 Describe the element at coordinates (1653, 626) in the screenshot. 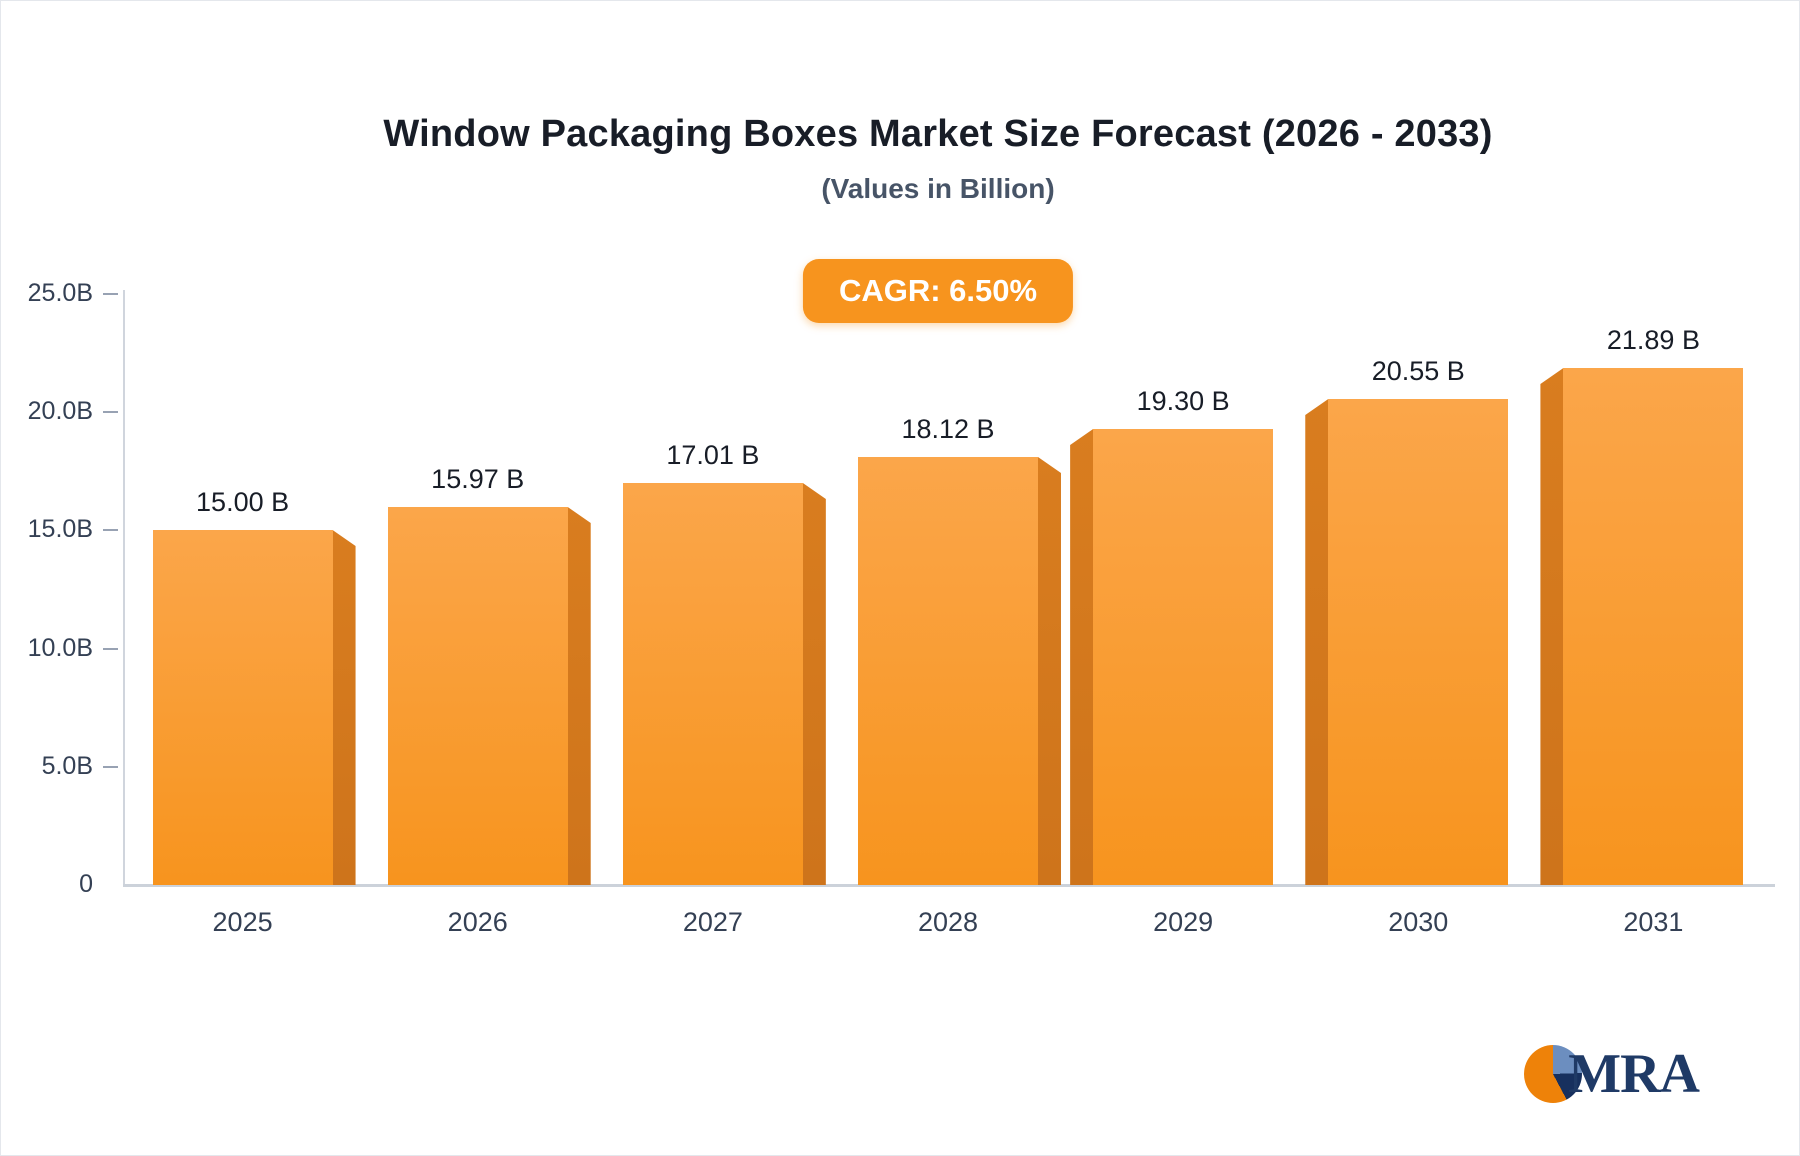

I see `bar-2031` at that location.